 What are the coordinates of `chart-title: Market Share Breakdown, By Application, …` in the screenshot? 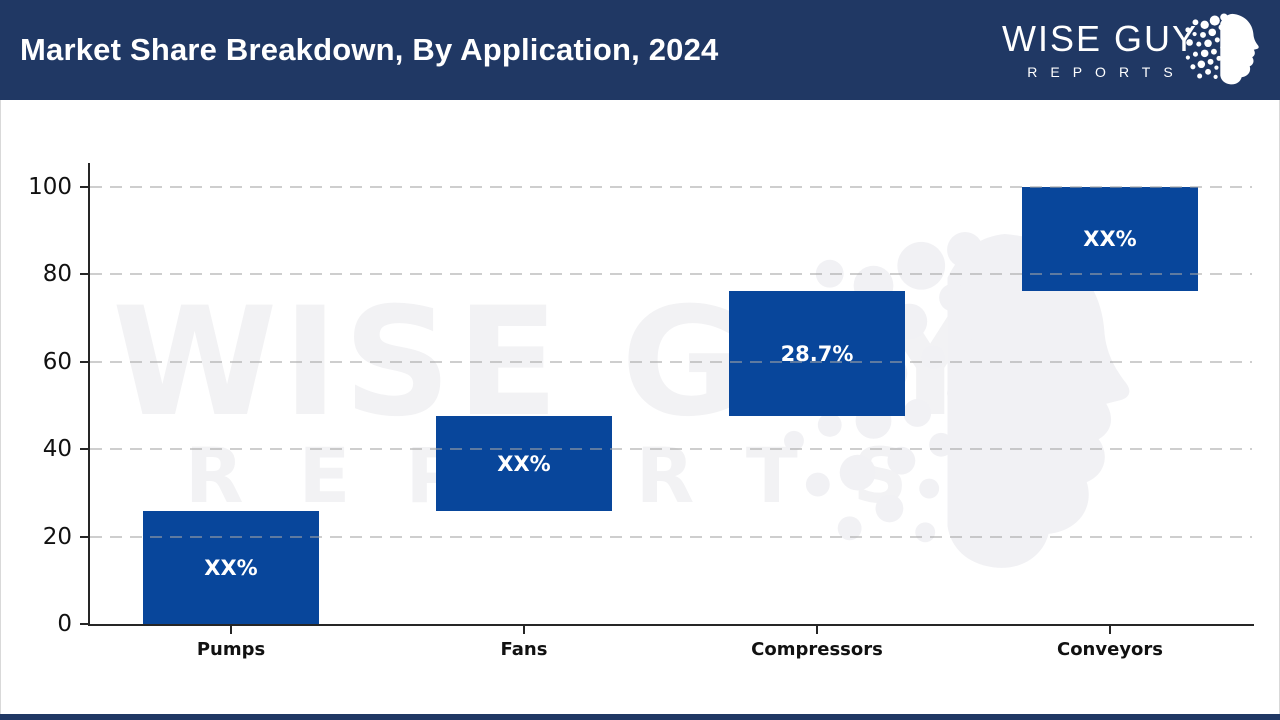 It's located at (369, 49).